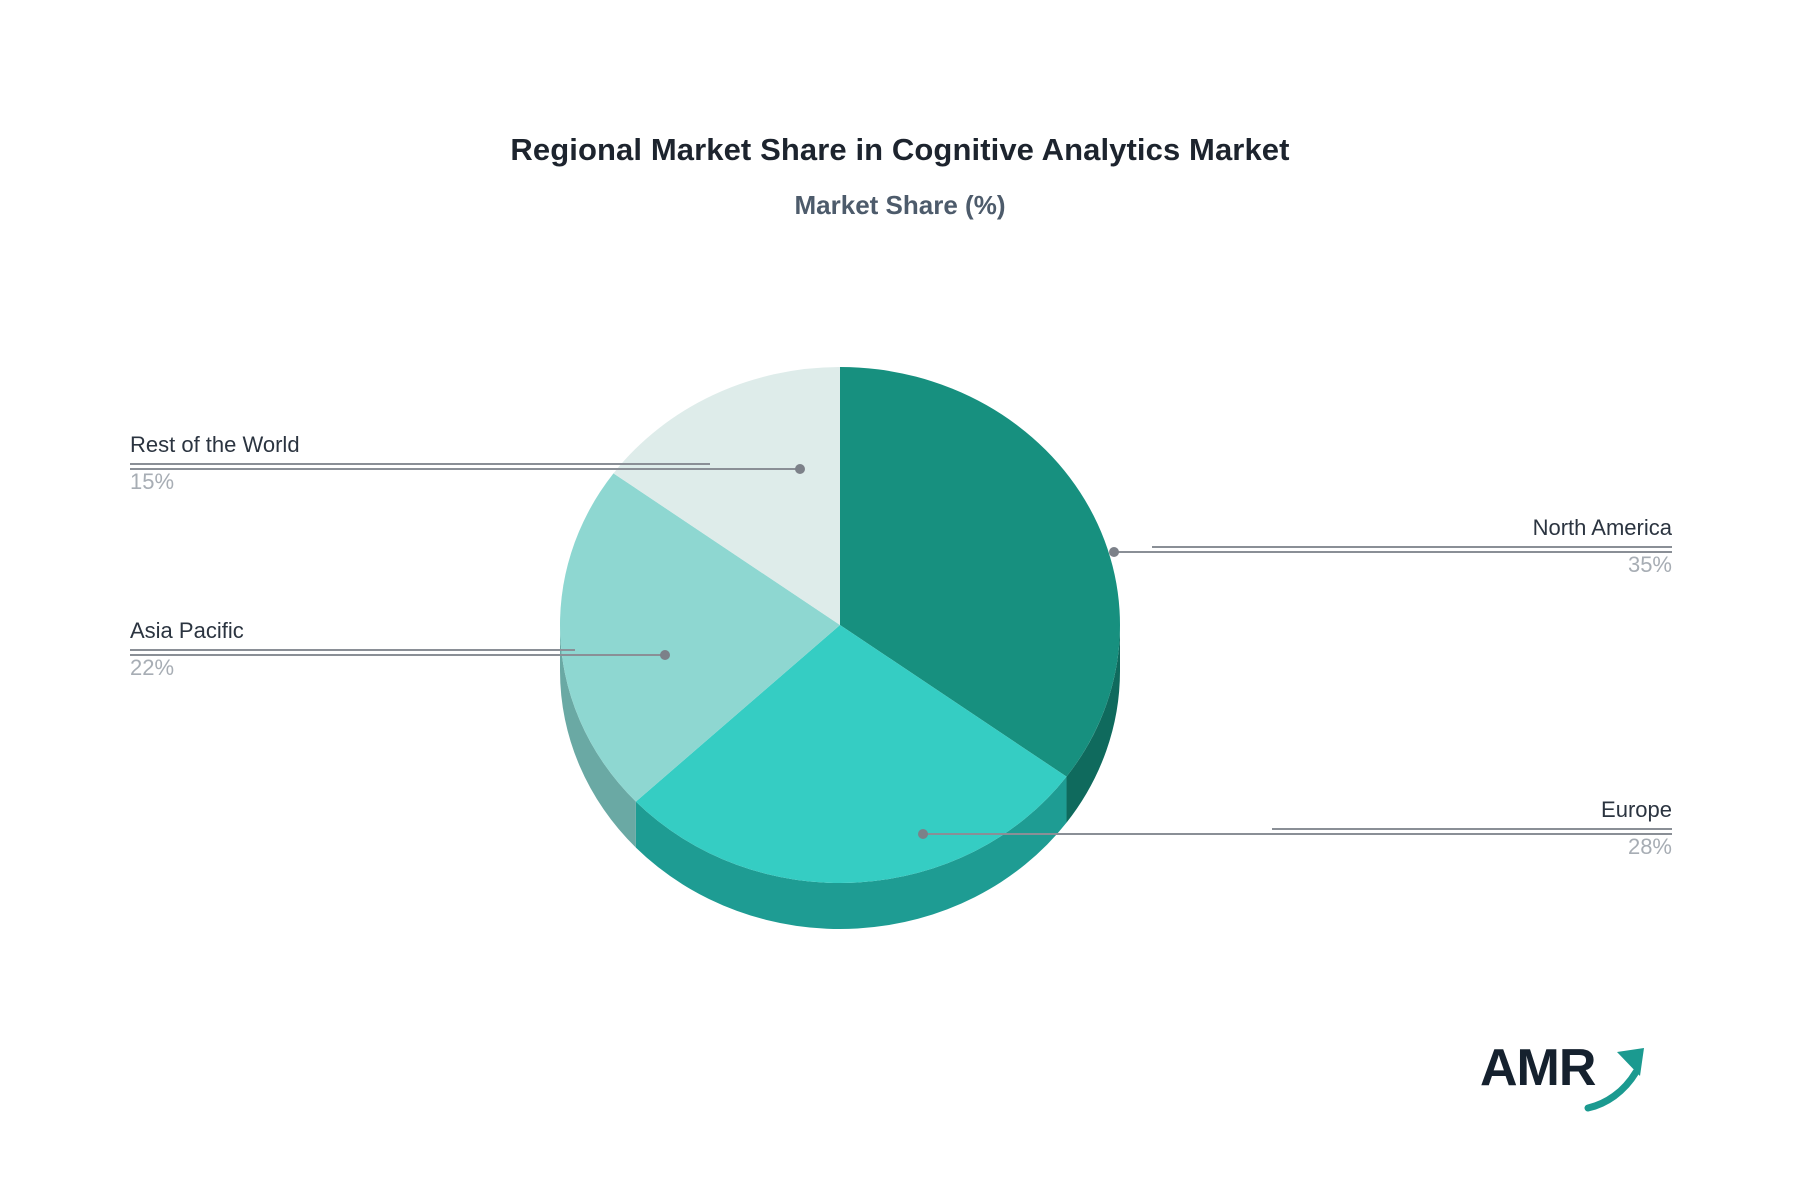 This screenshot has height=1196, width=1800. I want to click on callout-north-america: North America 35%, so click(1412, 546).